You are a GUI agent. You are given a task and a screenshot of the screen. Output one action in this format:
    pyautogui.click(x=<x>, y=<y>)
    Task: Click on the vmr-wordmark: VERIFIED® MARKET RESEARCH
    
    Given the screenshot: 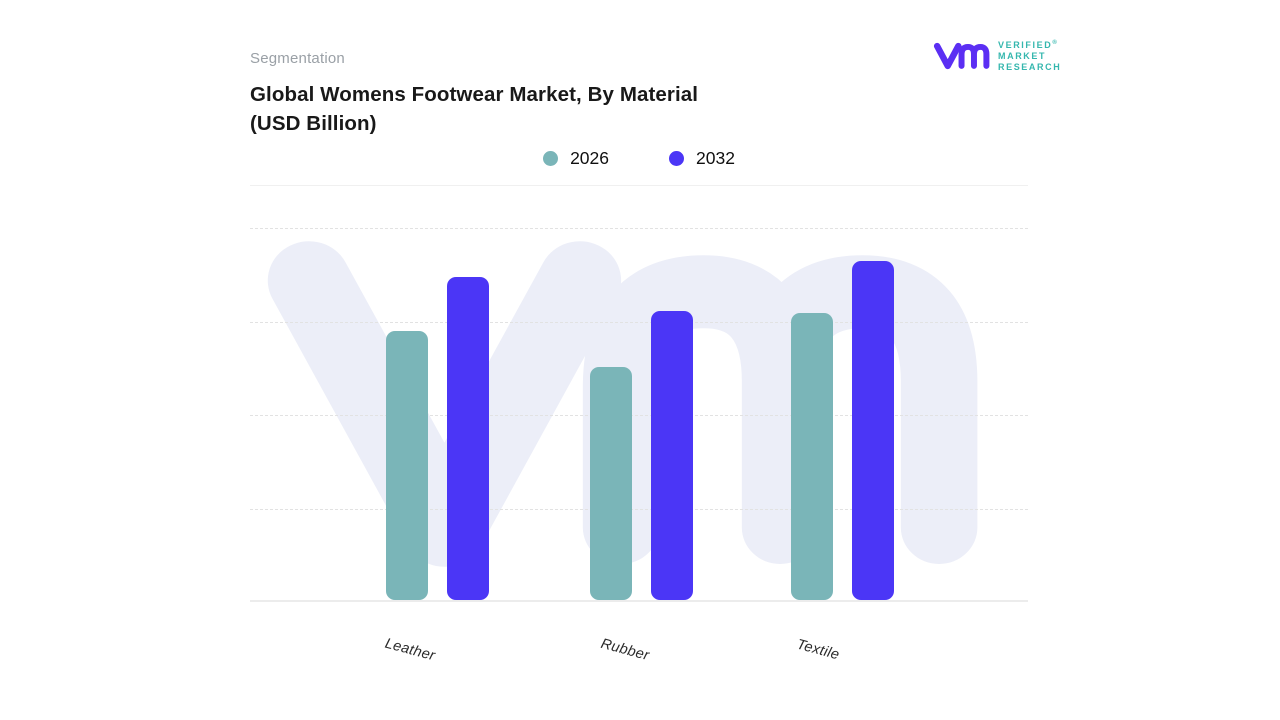 What is the action you would take?
    pyautogui.click(x=1029, y=55)
    